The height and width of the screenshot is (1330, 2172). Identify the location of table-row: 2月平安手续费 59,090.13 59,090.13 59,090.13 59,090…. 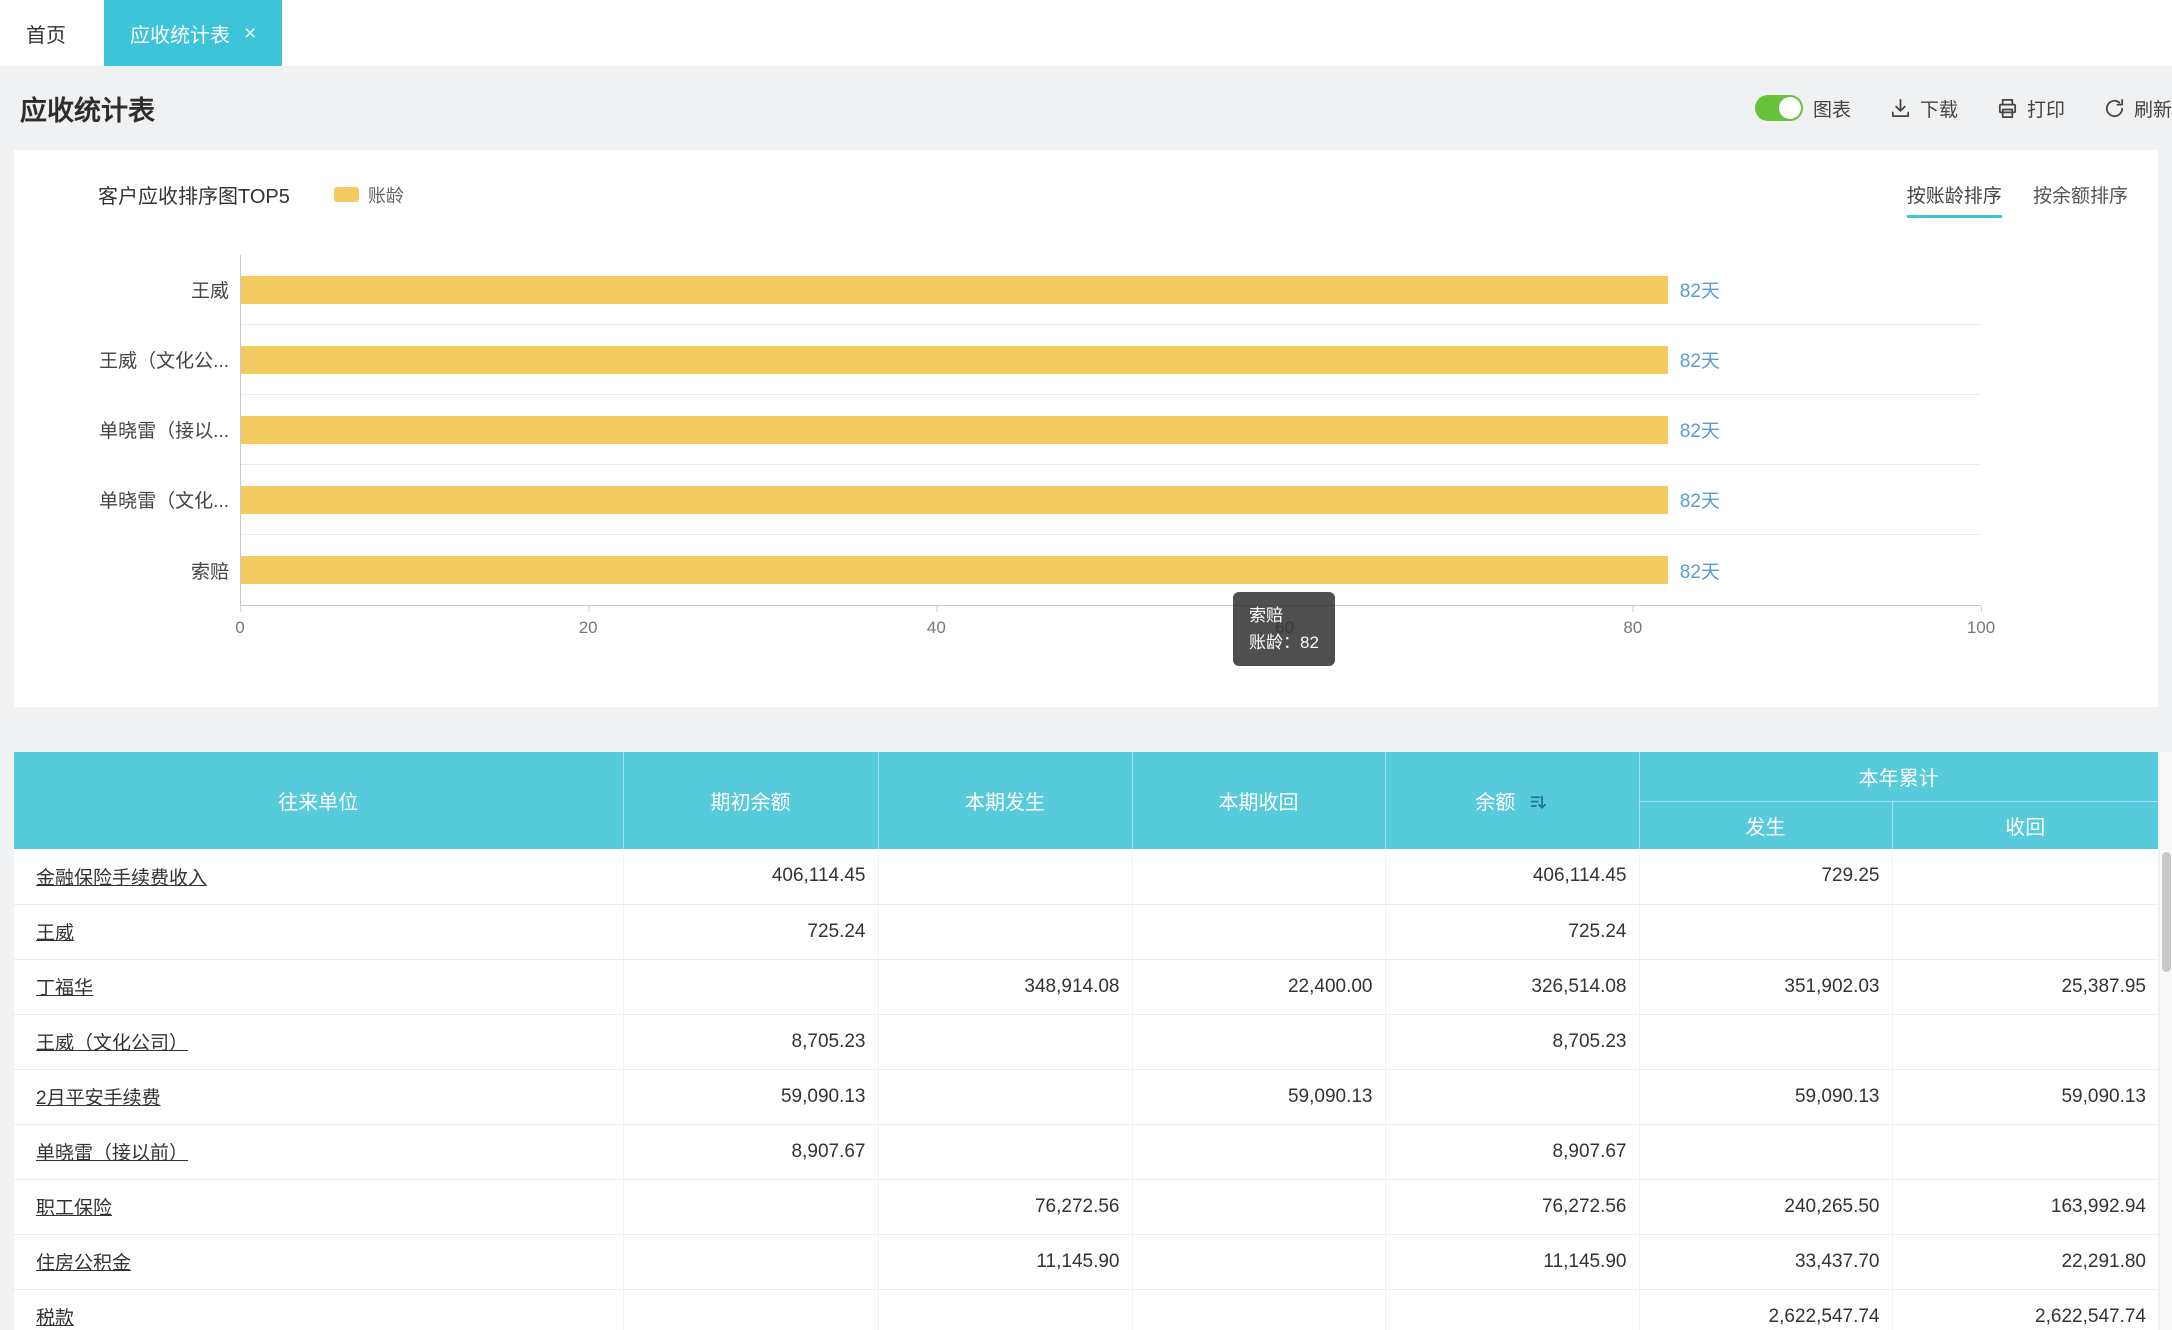
(1086, 1097).